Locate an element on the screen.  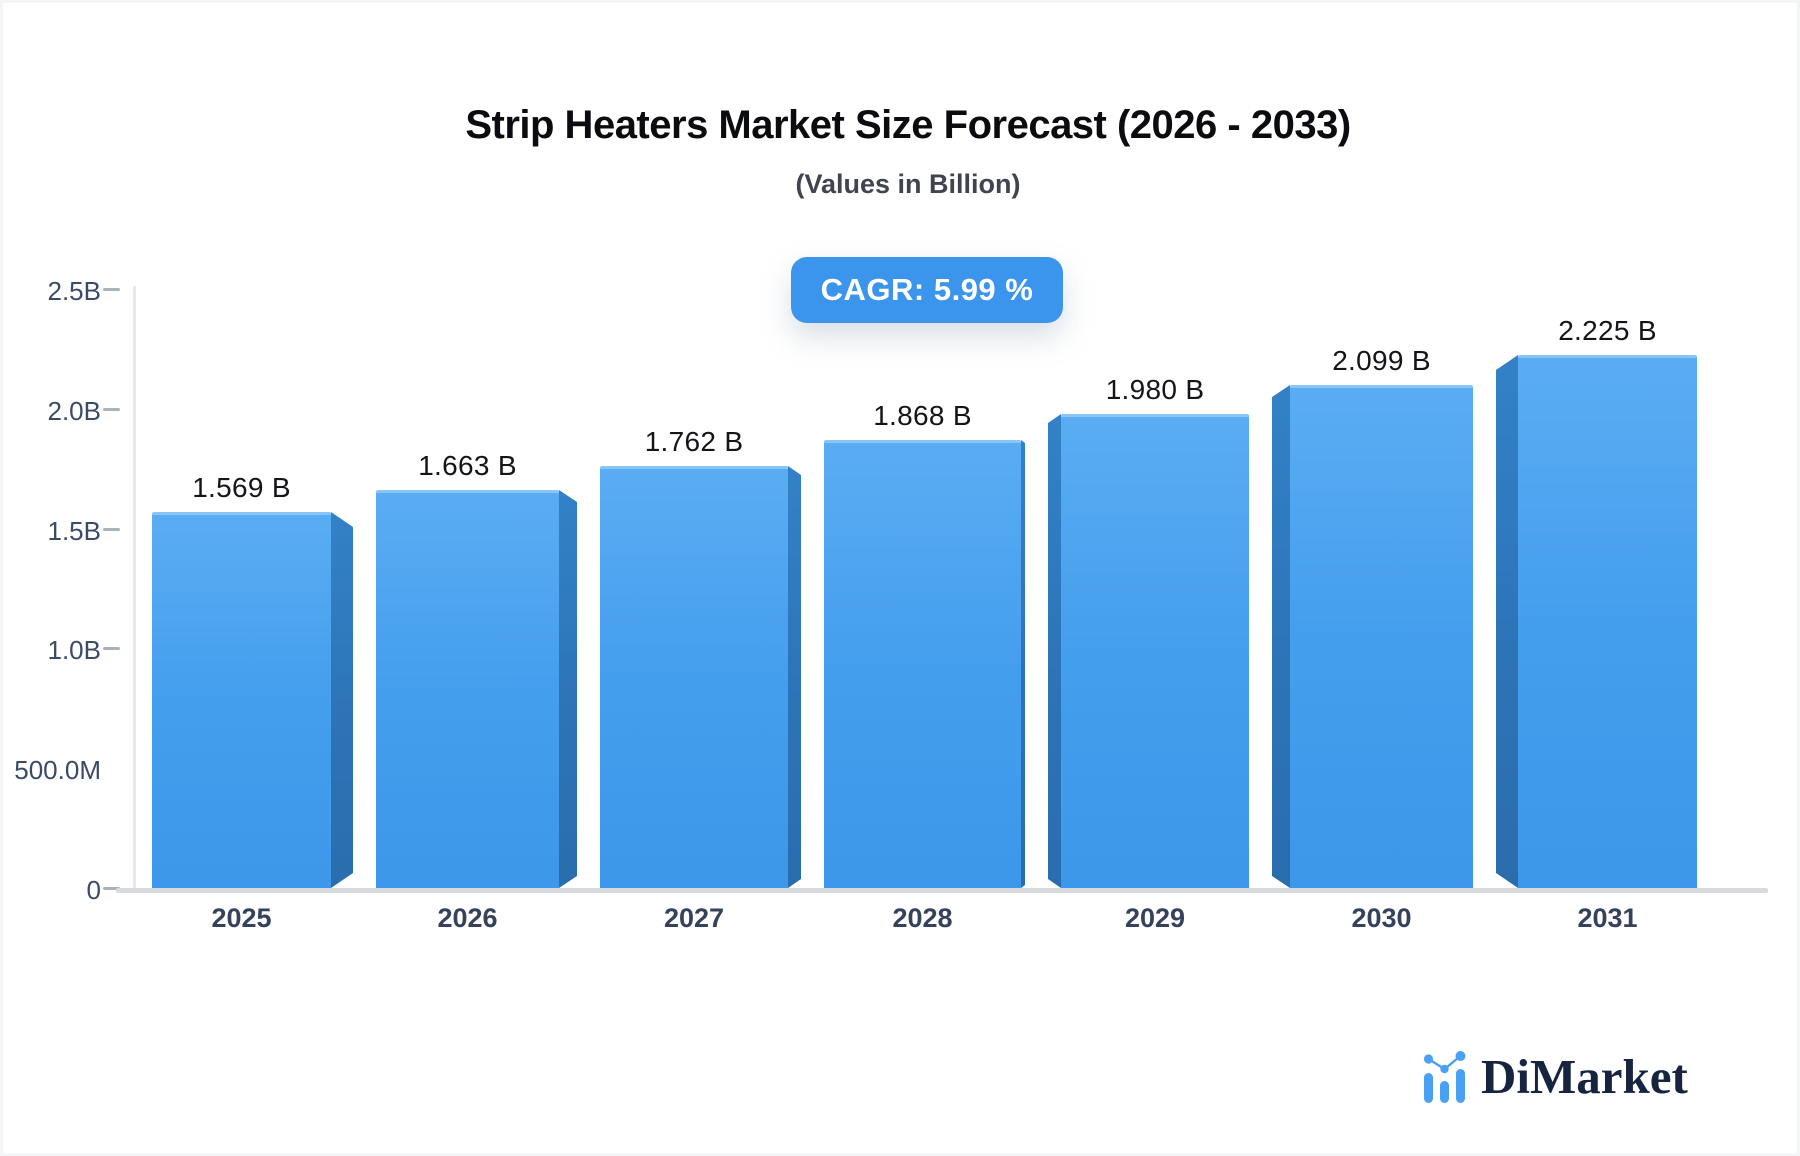
bar-value-label: 1.663 B is located at coordinates (467, 465).